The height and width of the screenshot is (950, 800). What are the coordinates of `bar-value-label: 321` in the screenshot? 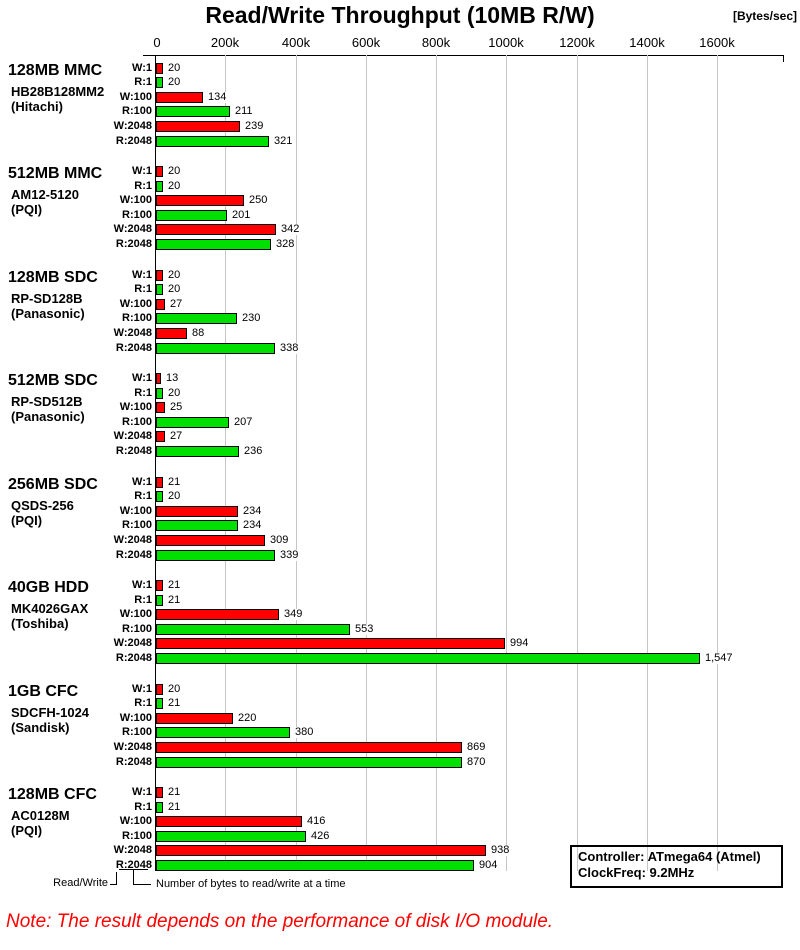 It's located at (283, 141).